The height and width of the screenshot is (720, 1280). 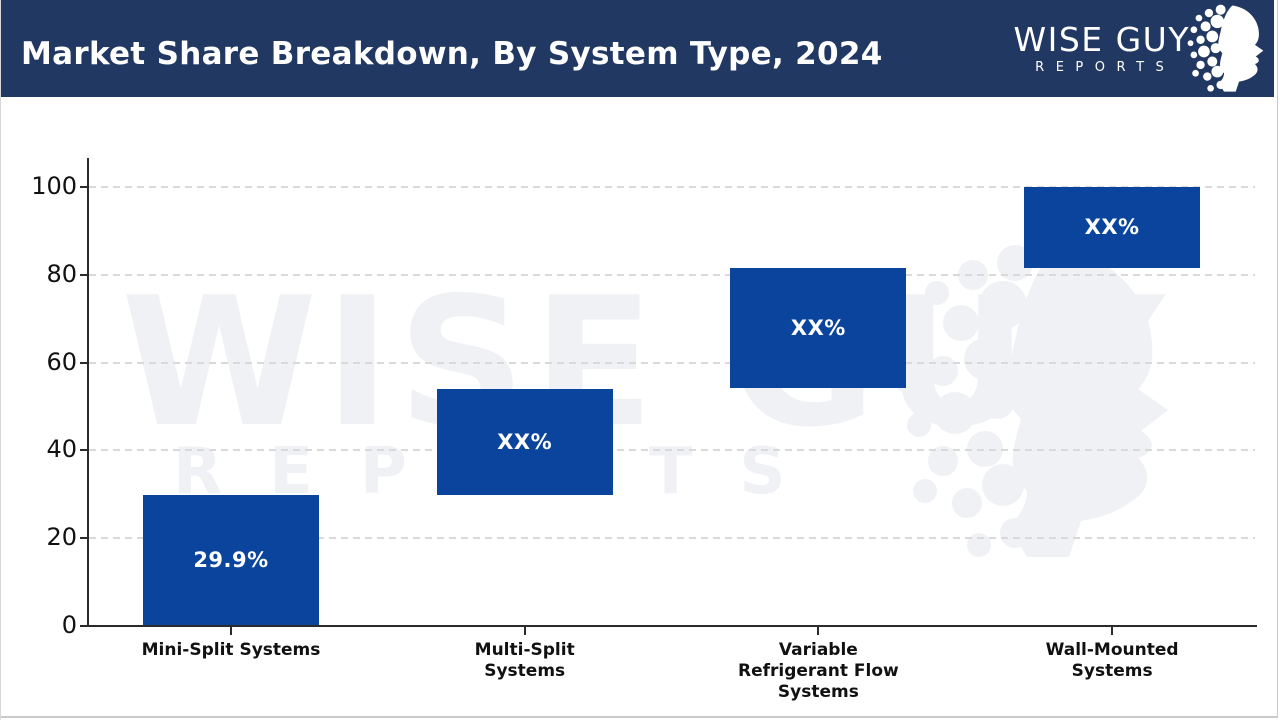 I want to click on x-axis-category-label: Variable Refrigerant Flow Systems, so click(x=818, y=671).